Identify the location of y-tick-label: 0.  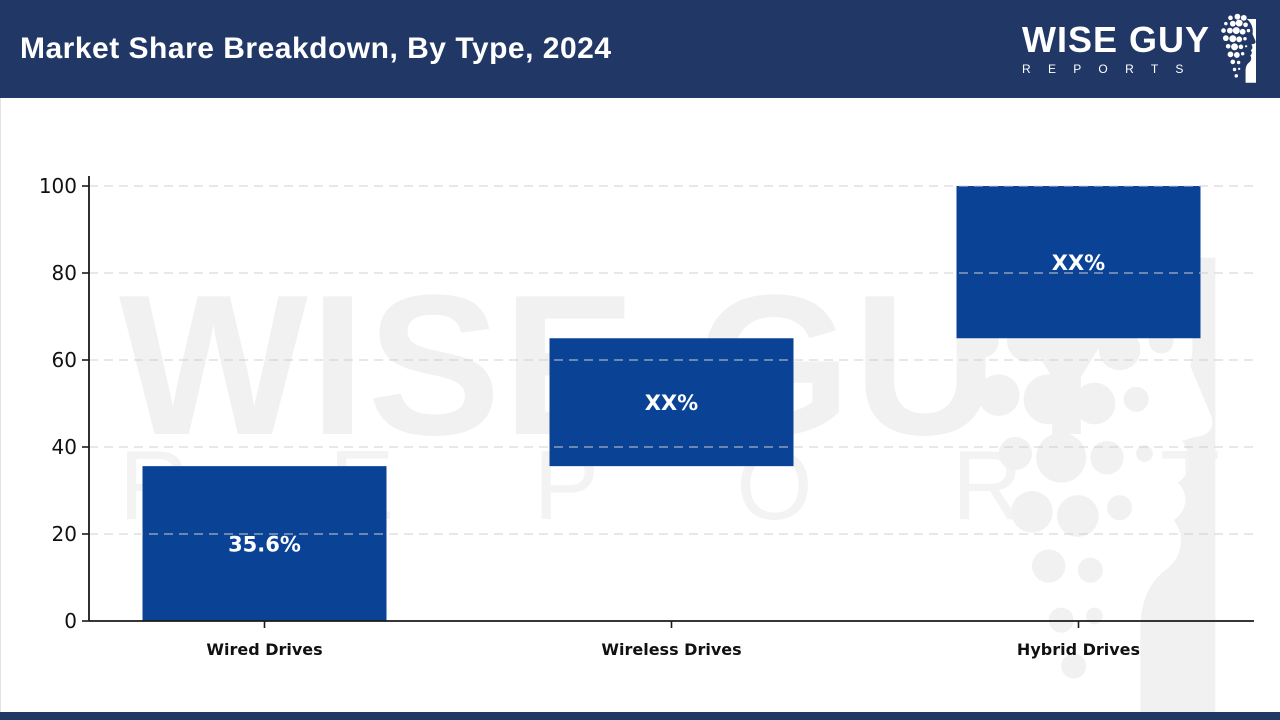
(70, 621).